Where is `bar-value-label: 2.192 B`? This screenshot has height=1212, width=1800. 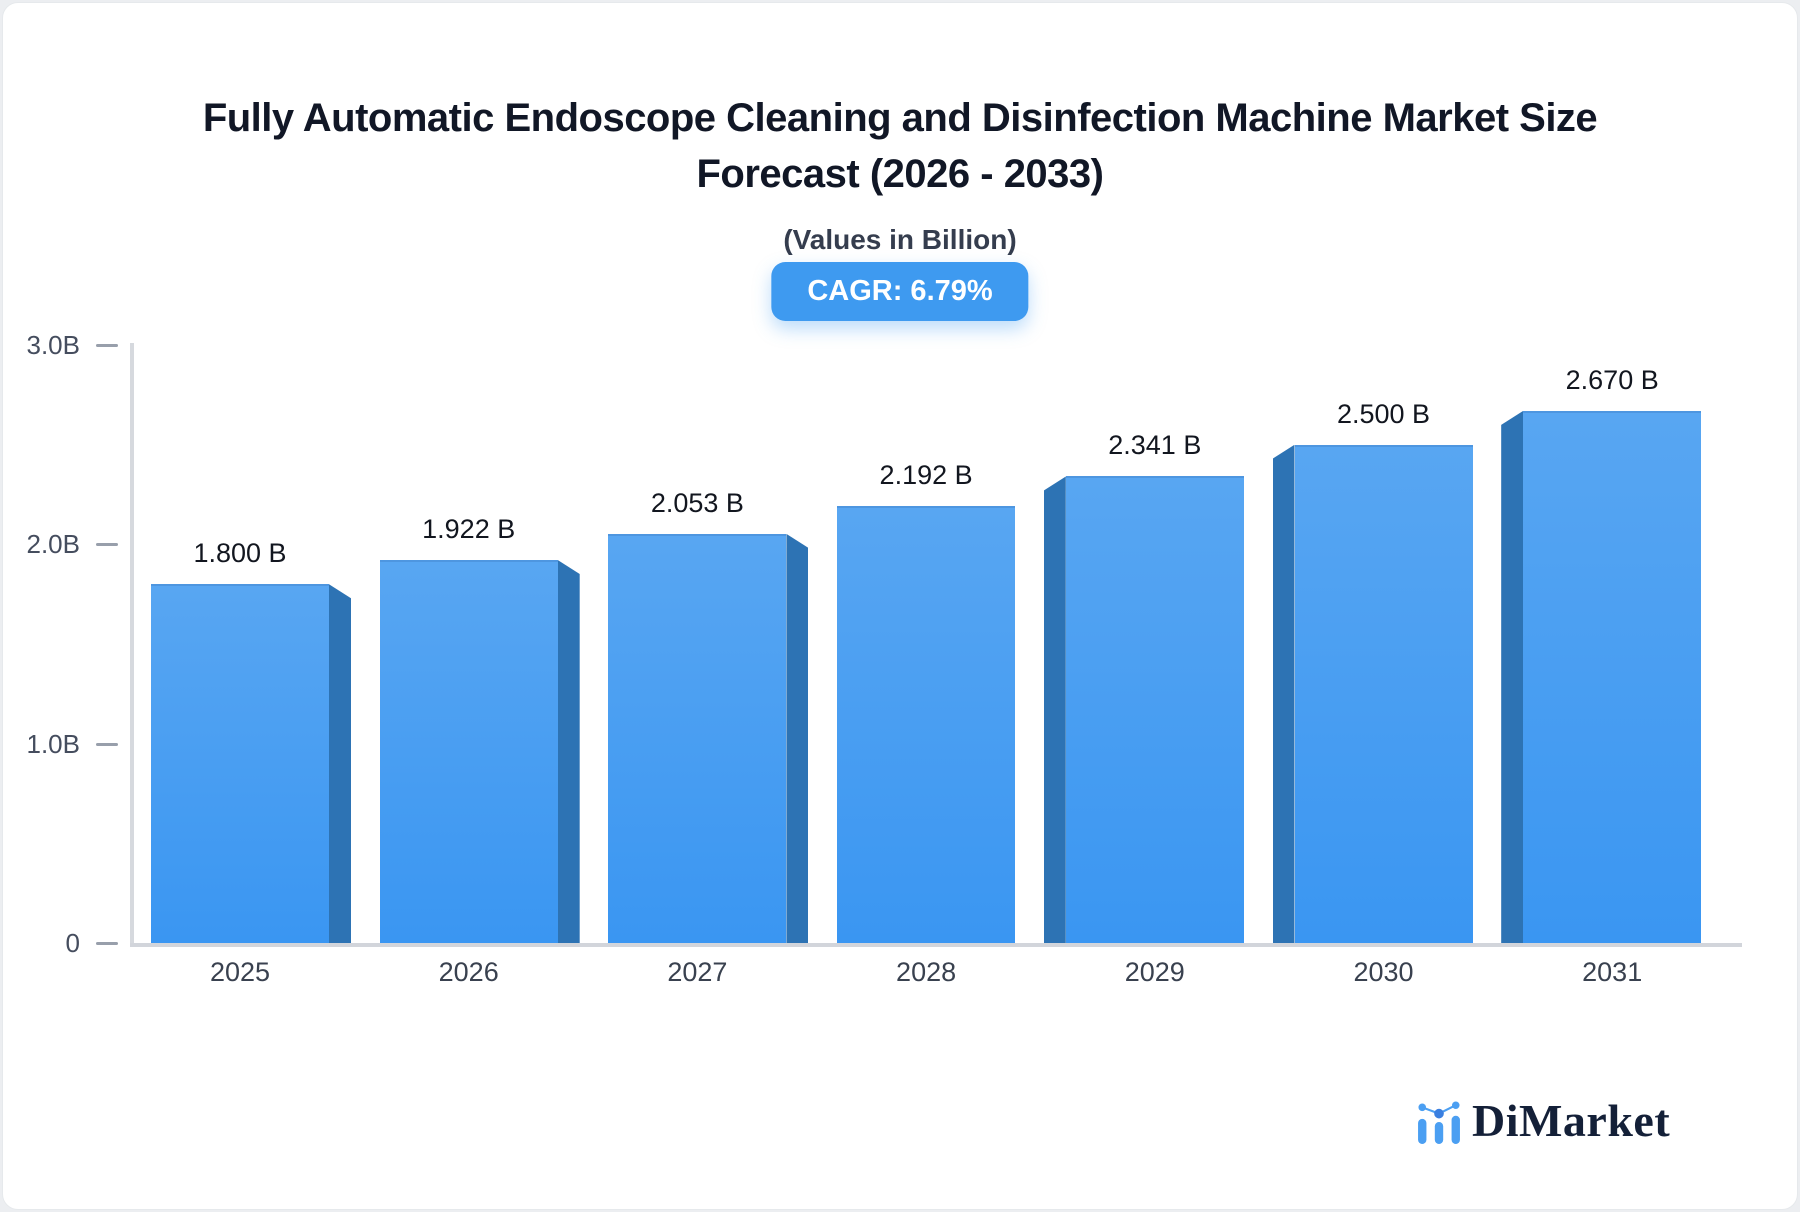 bar-value-label: 2.192 B is located at coordinates (926, 475).